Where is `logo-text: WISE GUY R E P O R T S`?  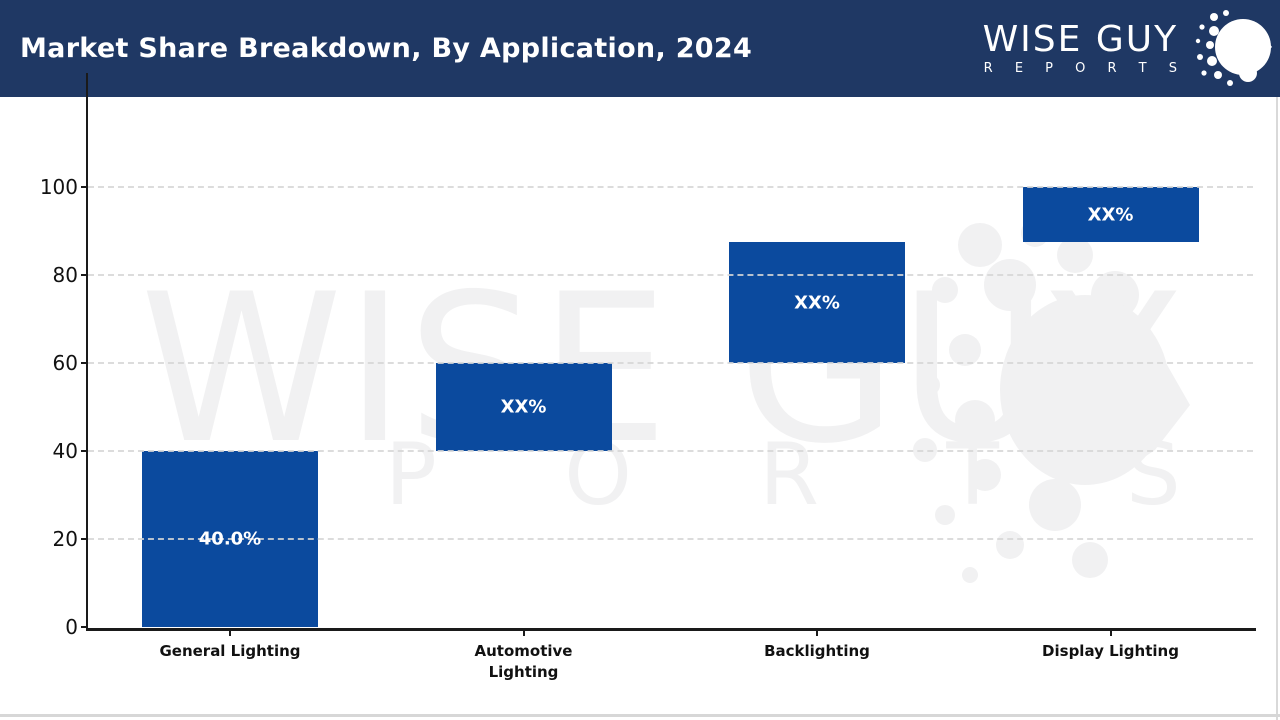
logo-text: WISE GUY R E P O R T S is located at coordinates (1080, 47).